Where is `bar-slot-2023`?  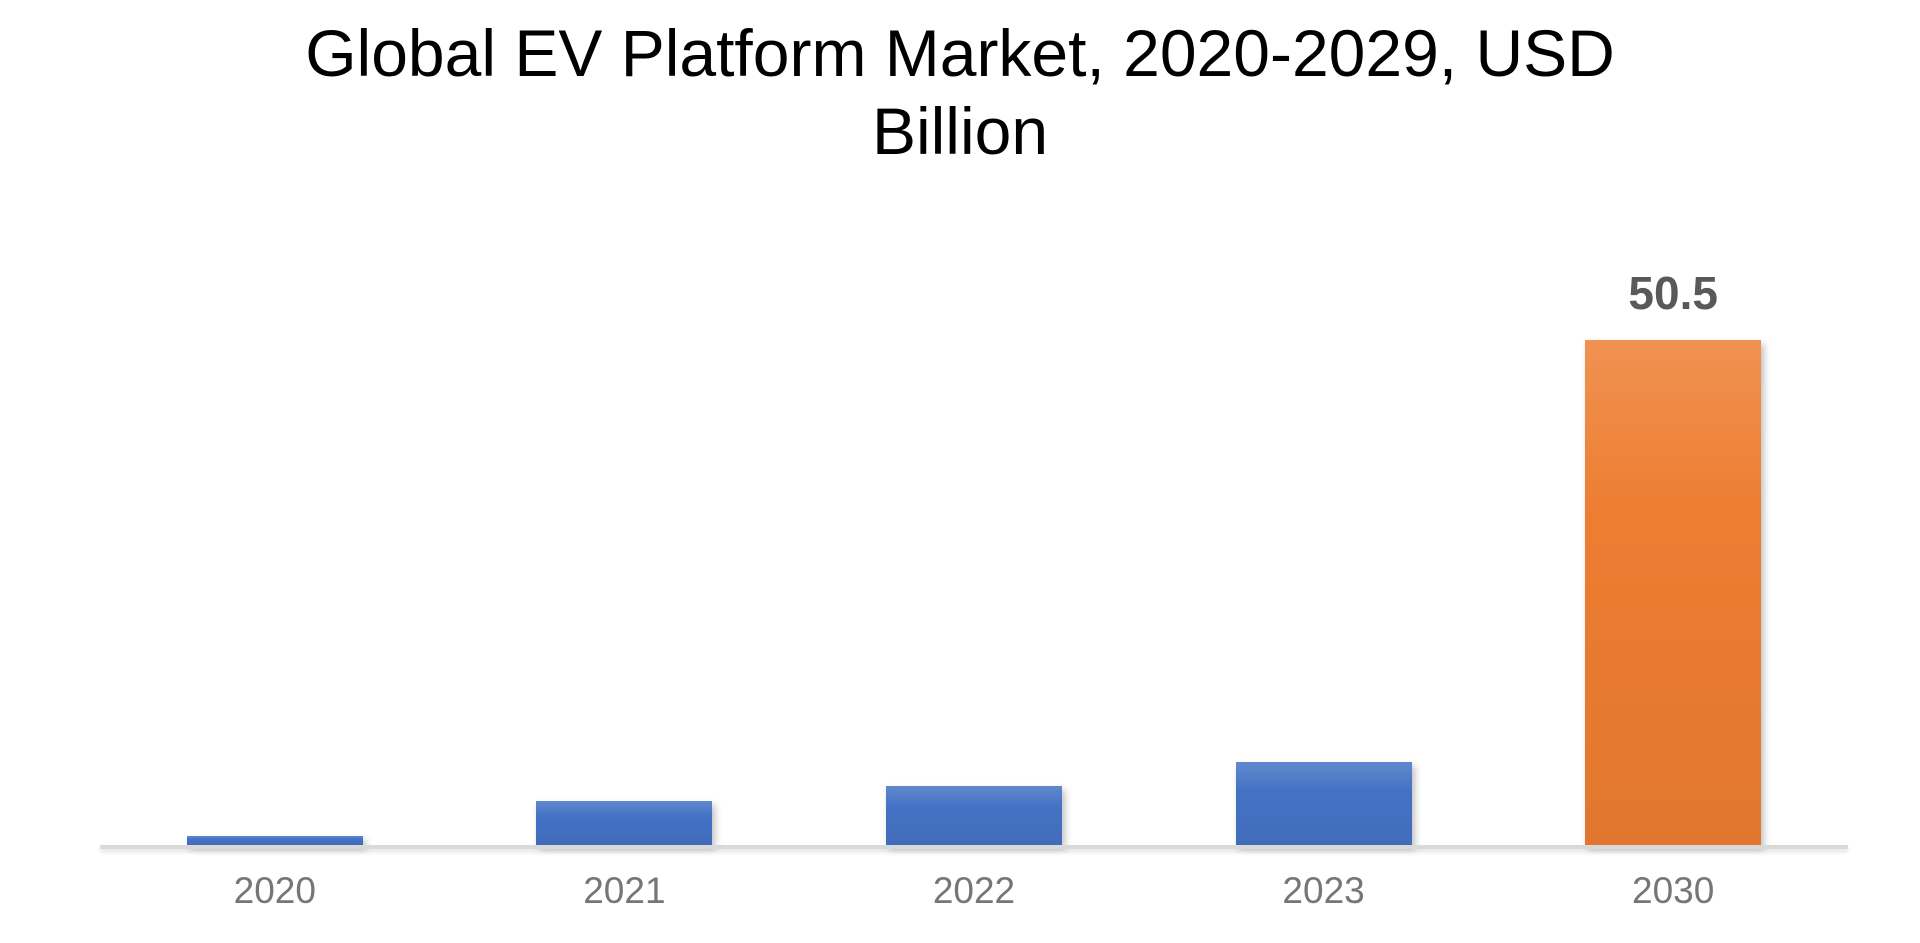
bar-slot-2023 is located at coordinates (1324, 803).